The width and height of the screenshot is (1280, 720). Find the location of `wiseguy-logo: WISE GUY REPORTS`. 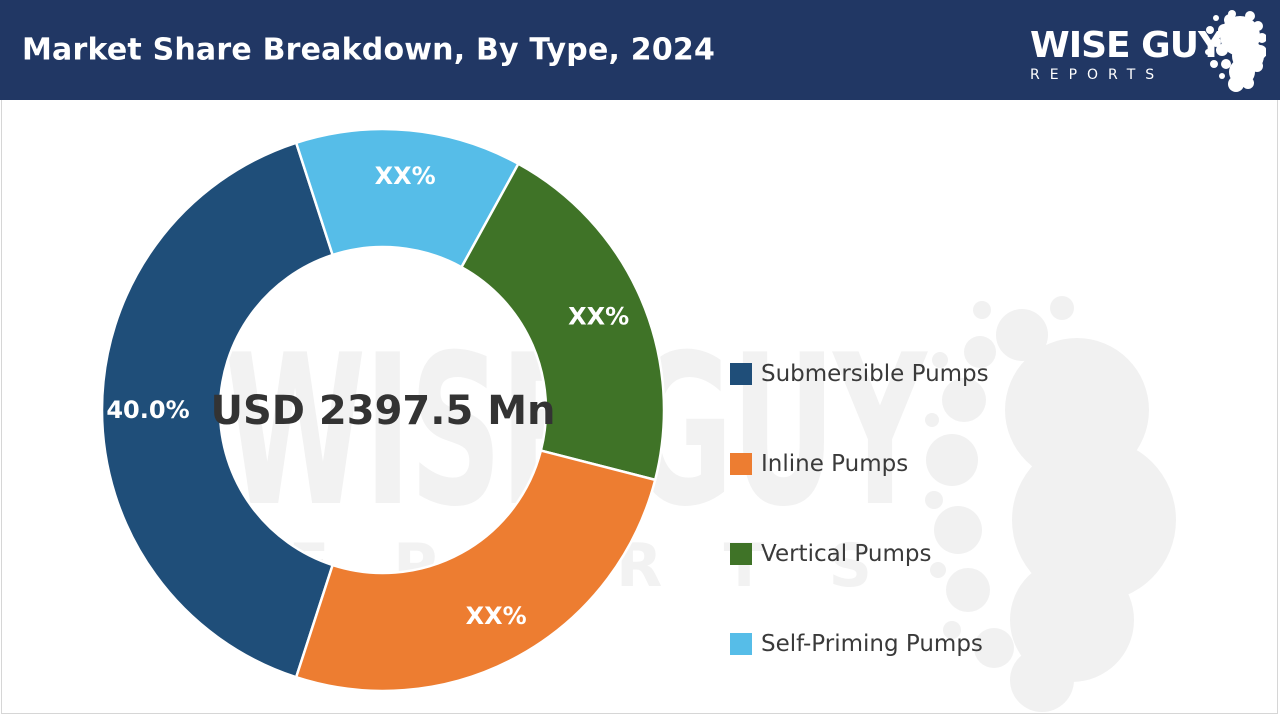

wiseguy-logo: WISE GUY REPORTS is located at coordinates (1148, 50).